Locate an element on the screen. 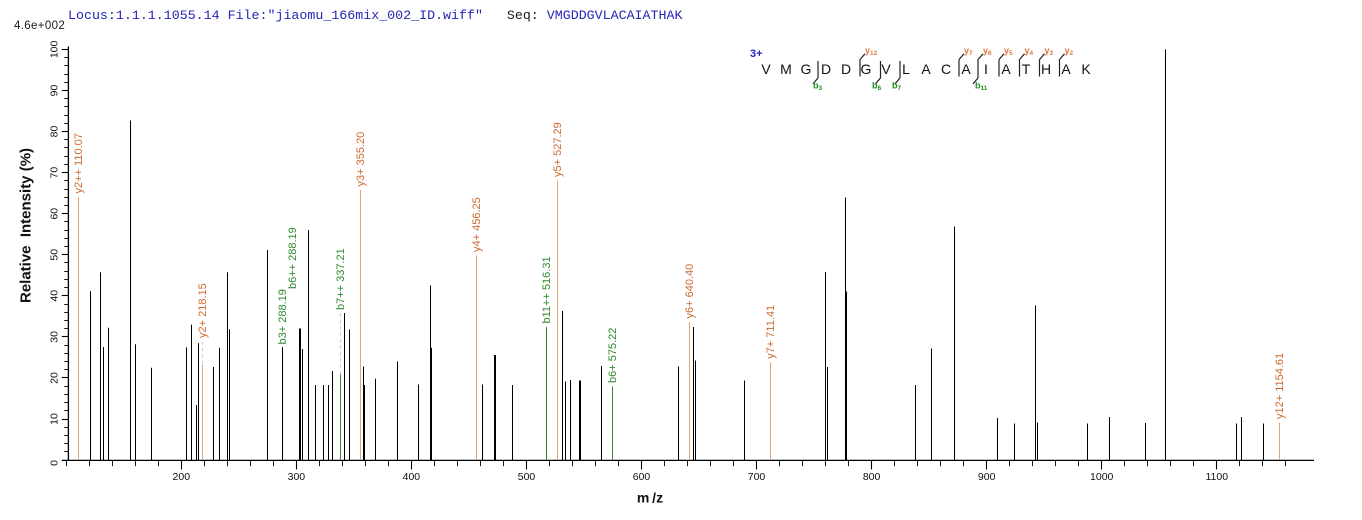 This screenshot has height=520, width=1362. svg-text: b6+ 575.22 is located at coordinates (613, 355).